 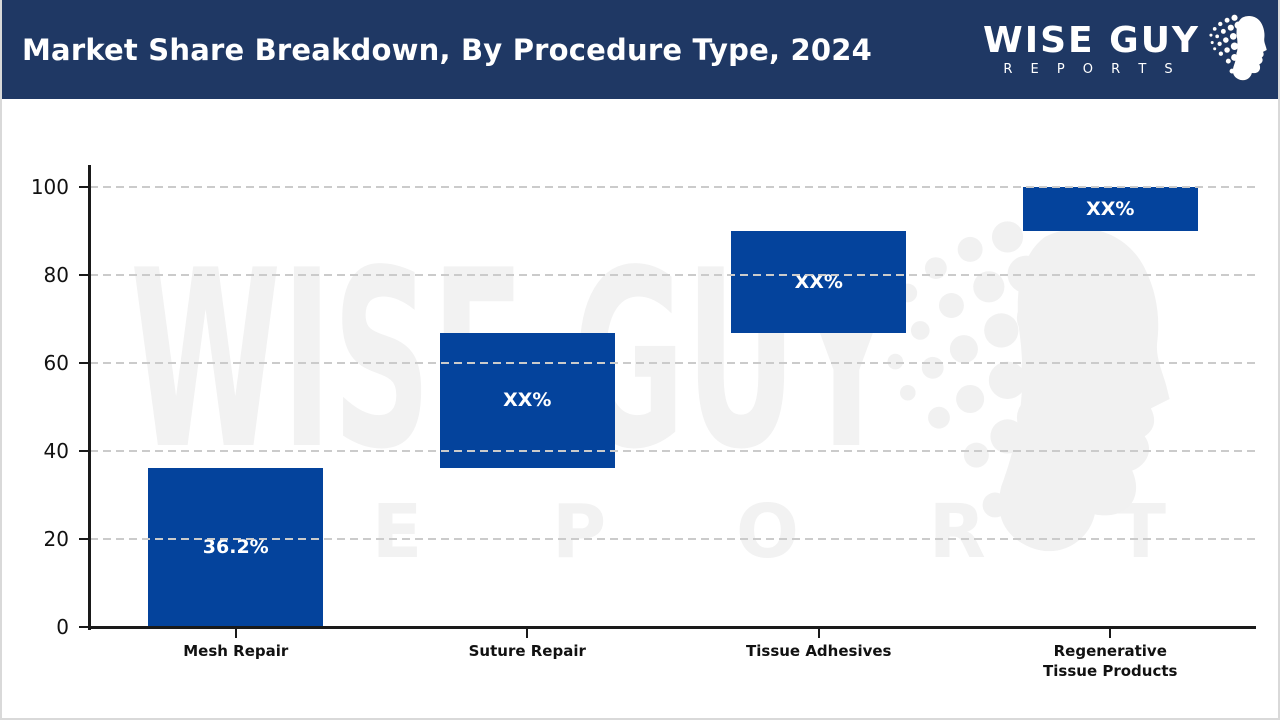 I want to click on x-category-label-3: Tissue Adhesives, so click(x=819, y=651).